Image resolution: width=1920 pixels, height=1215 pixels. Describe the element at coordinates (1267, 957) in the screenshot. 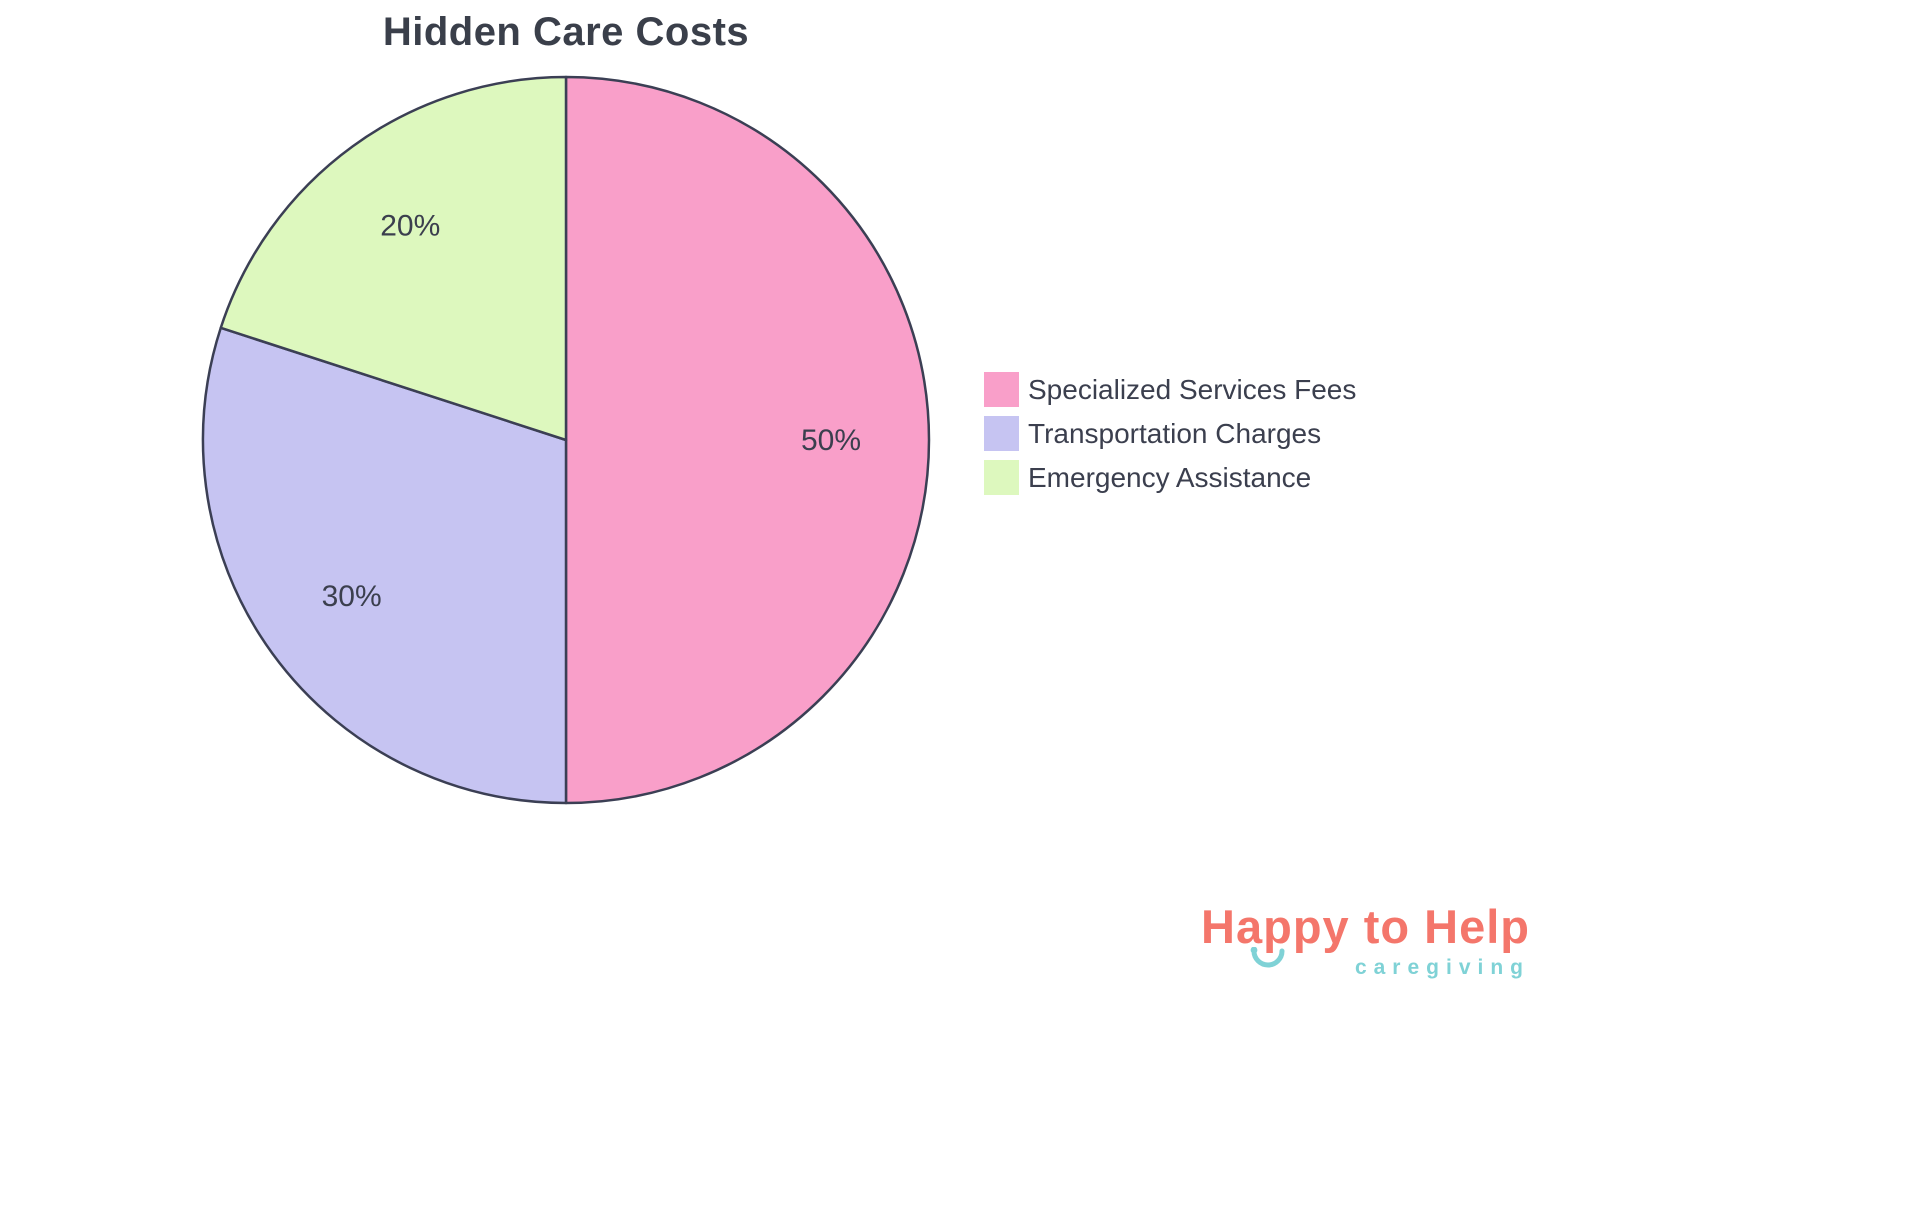

I see `smile-icon` at that location.